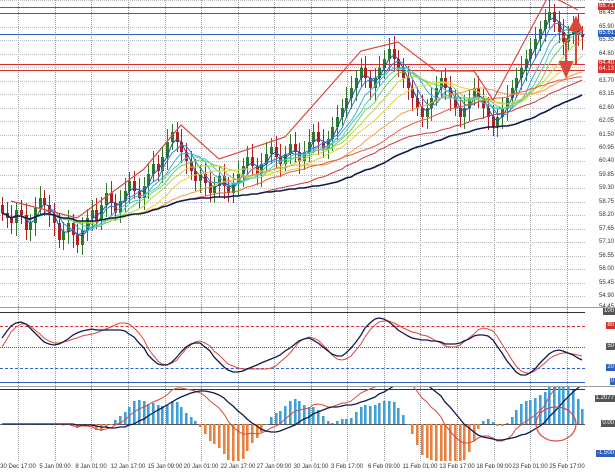  I want to click on price-y-label-21: 55.45, so click(606, 283).